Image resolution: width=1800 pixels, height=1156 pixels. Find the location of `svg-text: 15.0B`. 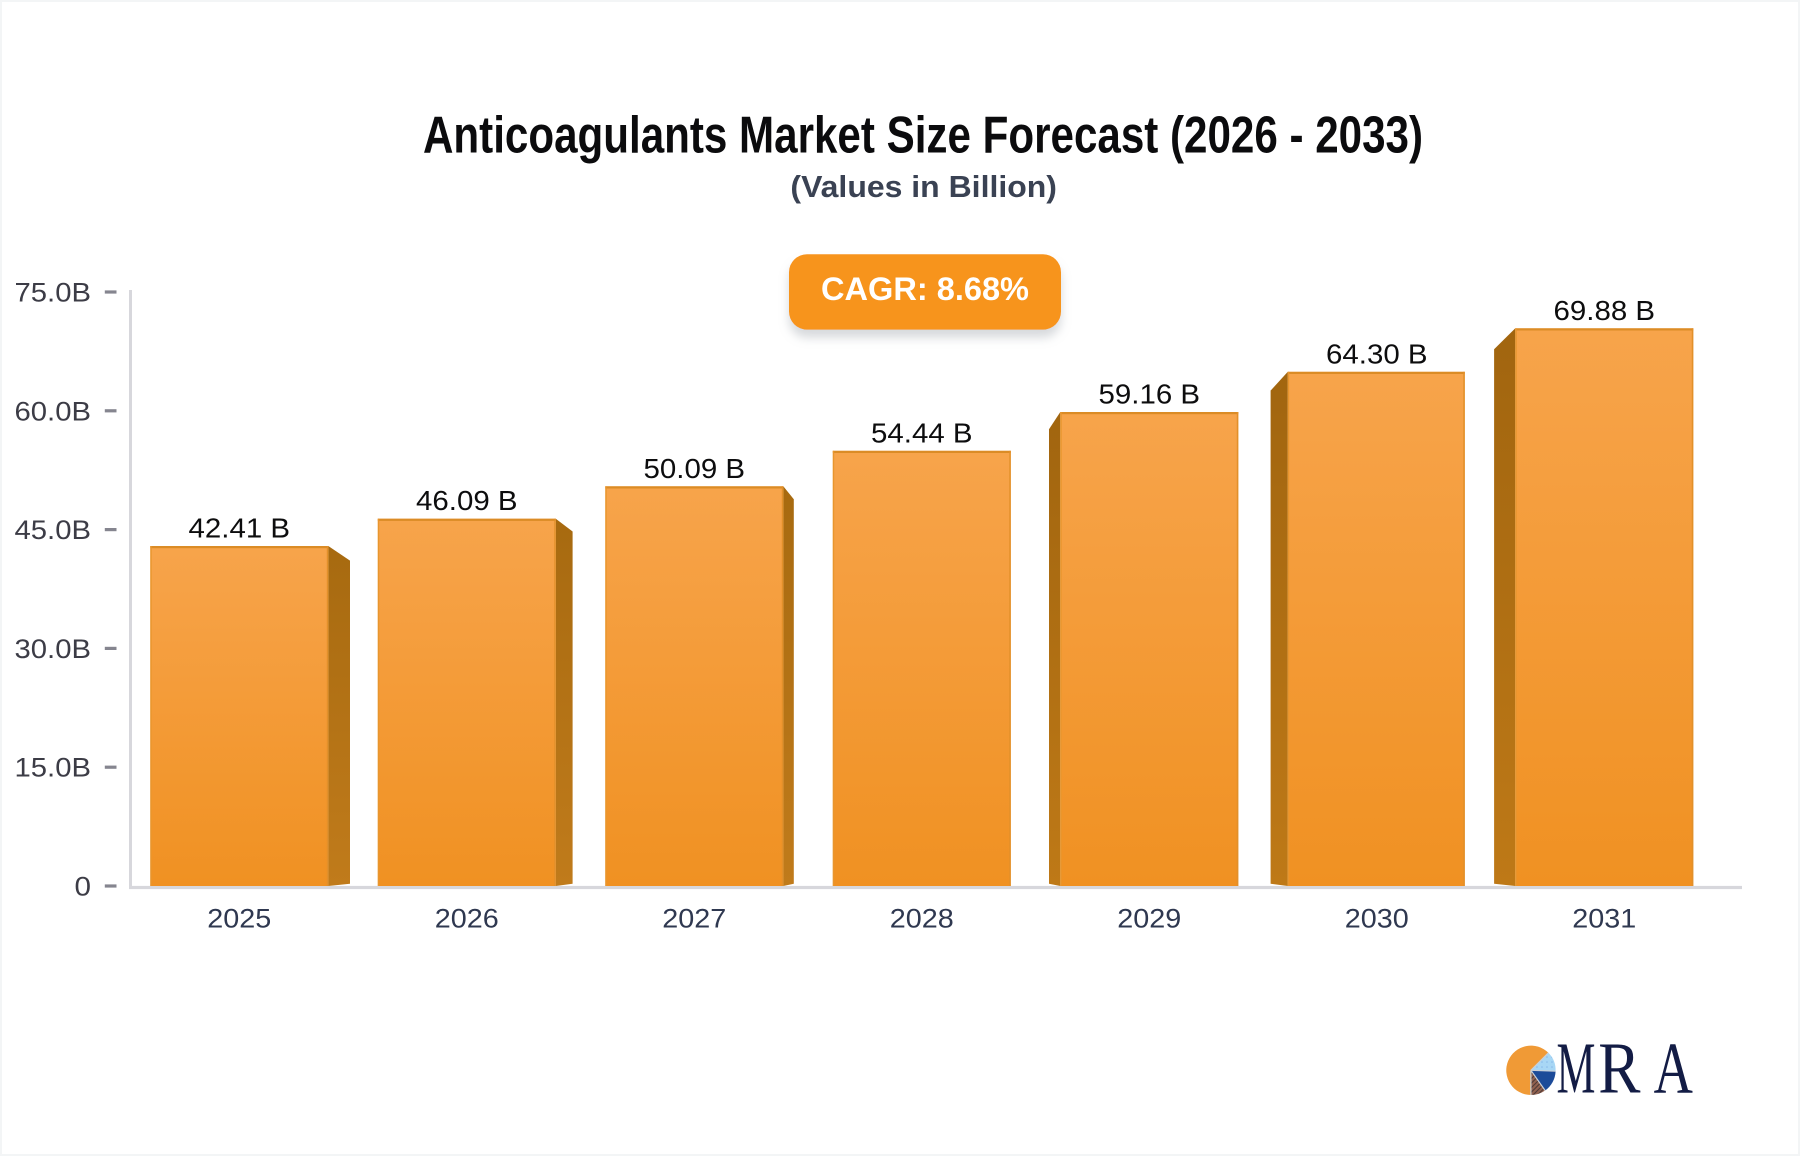

svg-text: 15.0B is located at coordinates (53, 768).